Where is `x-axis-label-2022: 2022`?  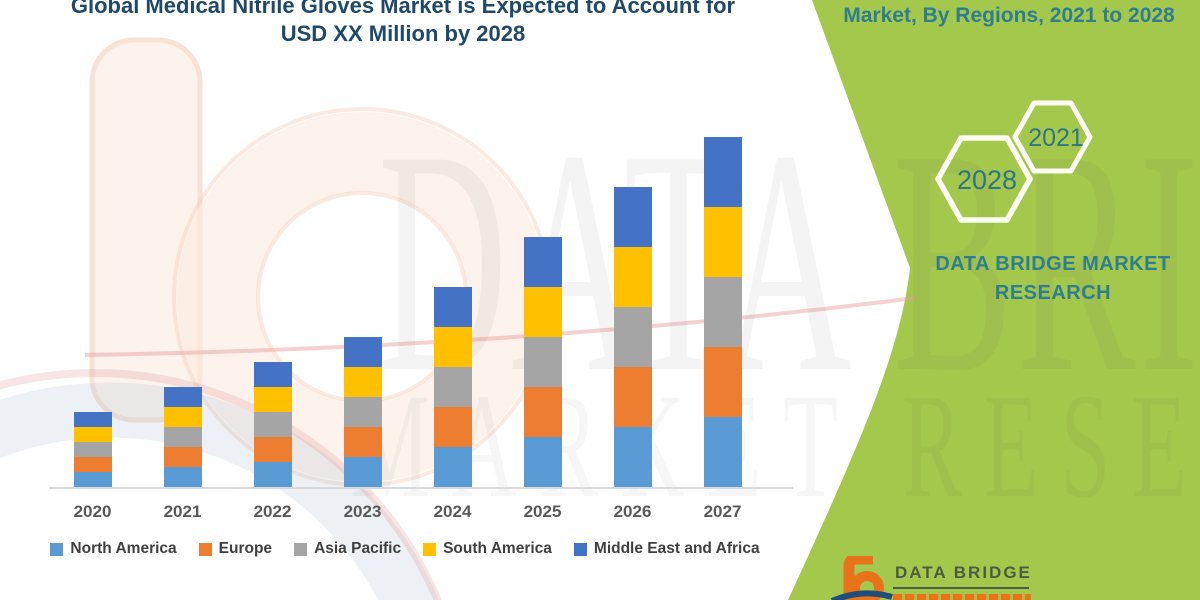 x-axis-label-2022: 2022 is located at coordinates (272, 511).